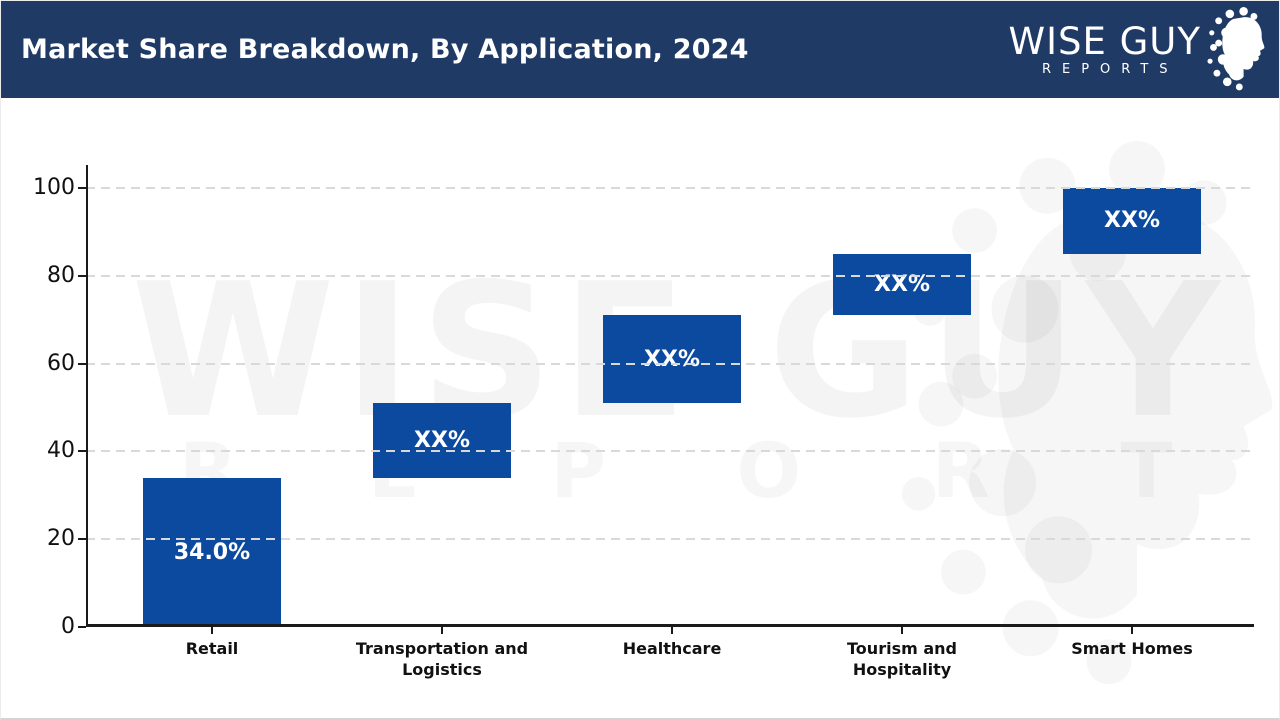  Describe the element at coordinates (1110, 69) in the screenshot. I see `logo-subtitle: REPORTS` at that location.